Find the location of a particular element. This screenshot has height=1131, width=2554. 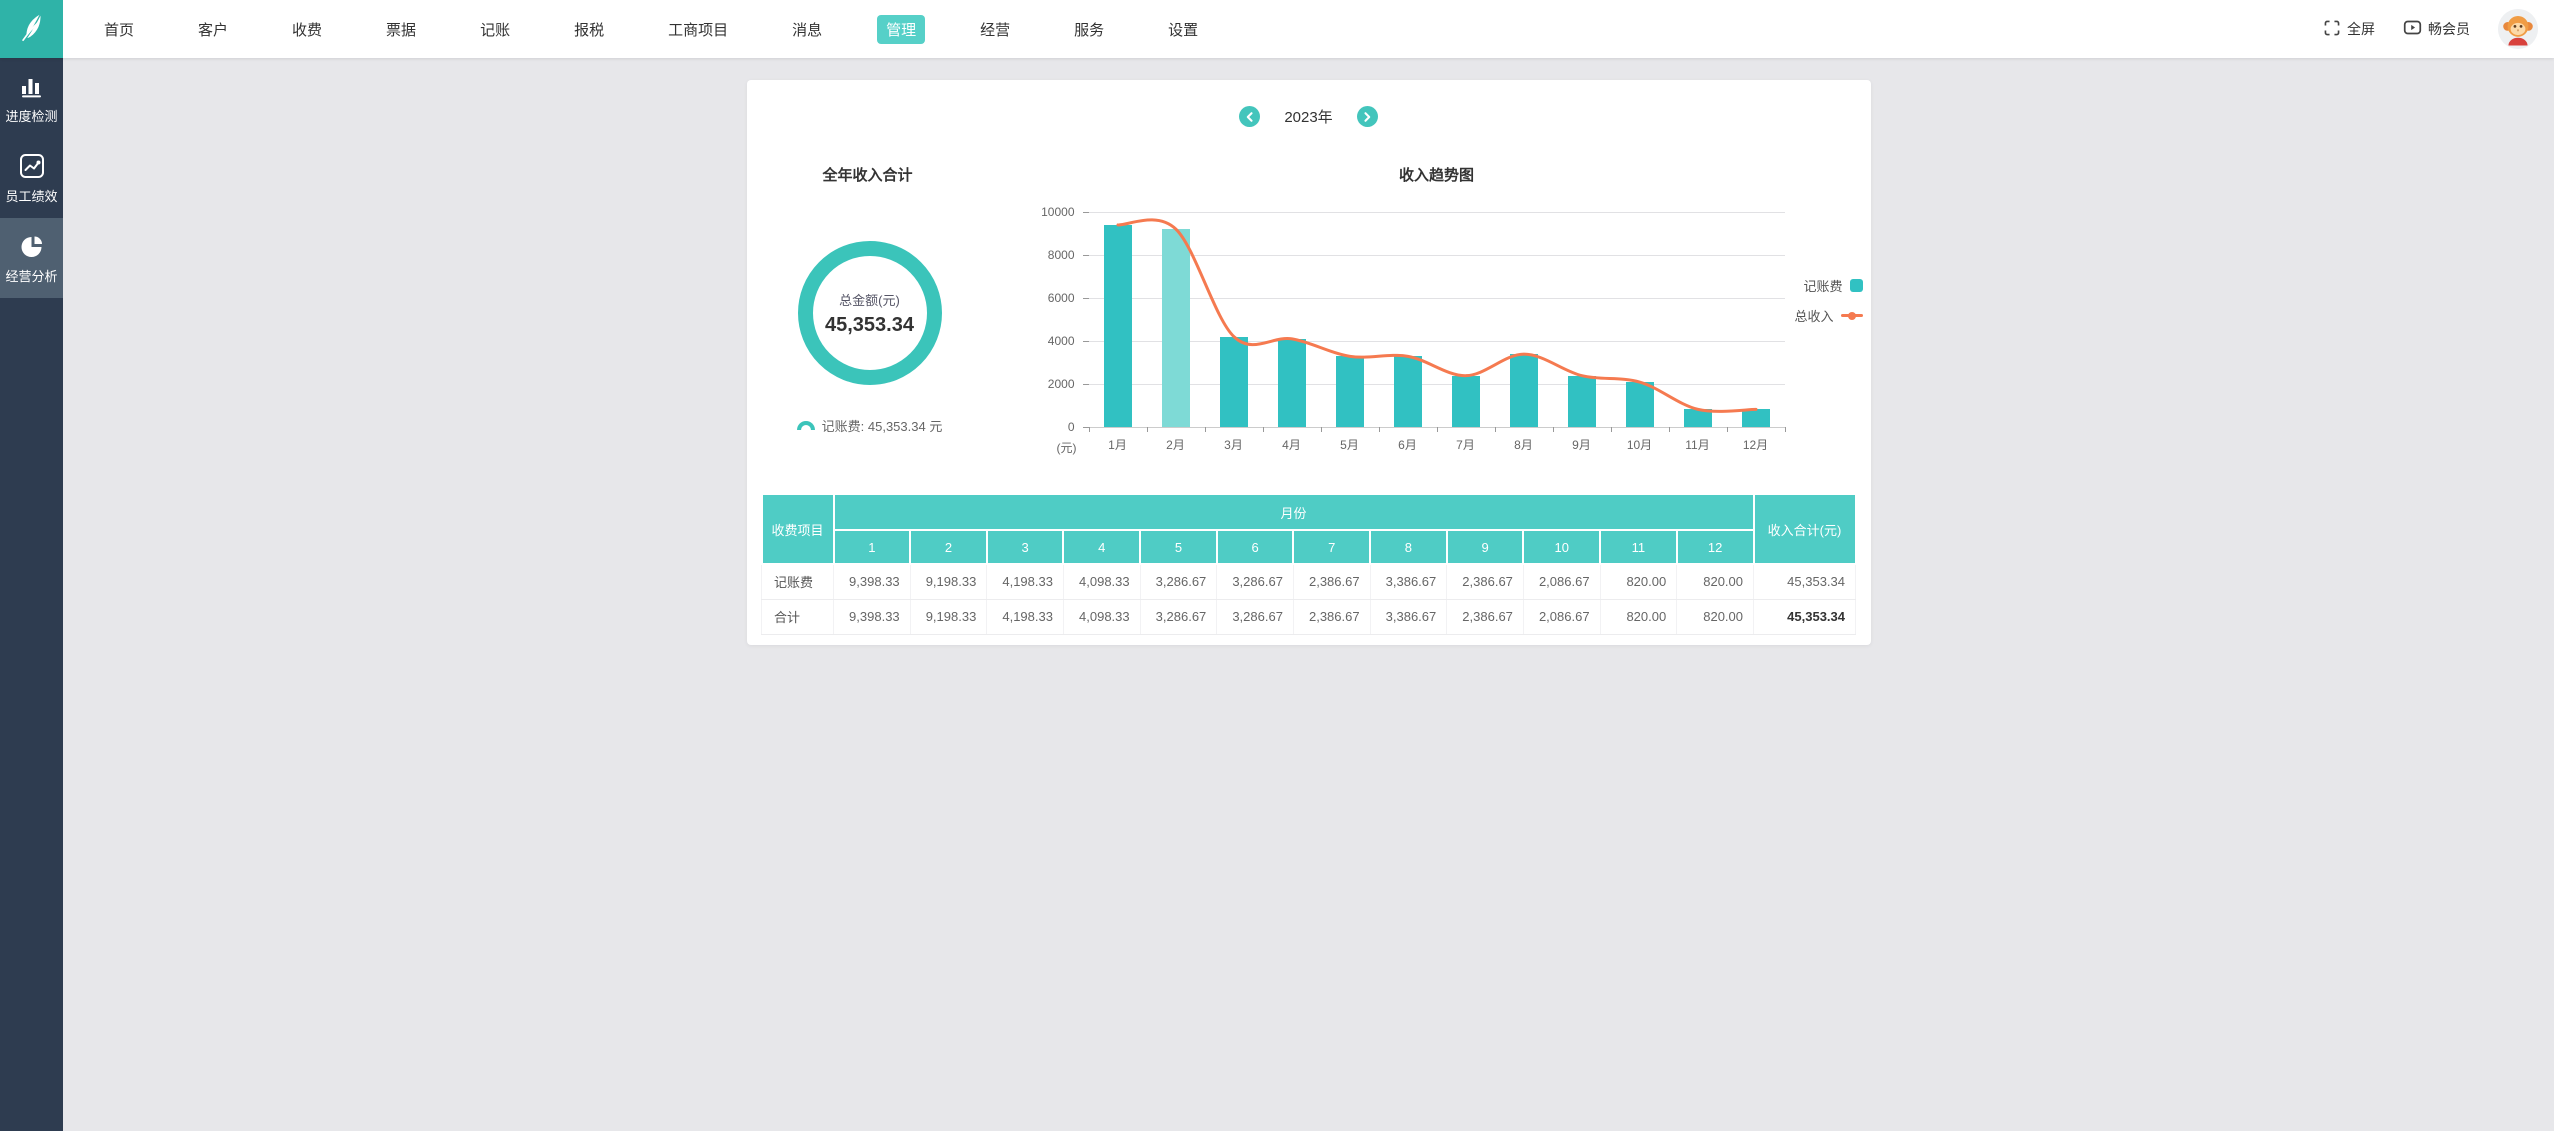

member-button: 畅会员 is located at coordinates (2436, 29).